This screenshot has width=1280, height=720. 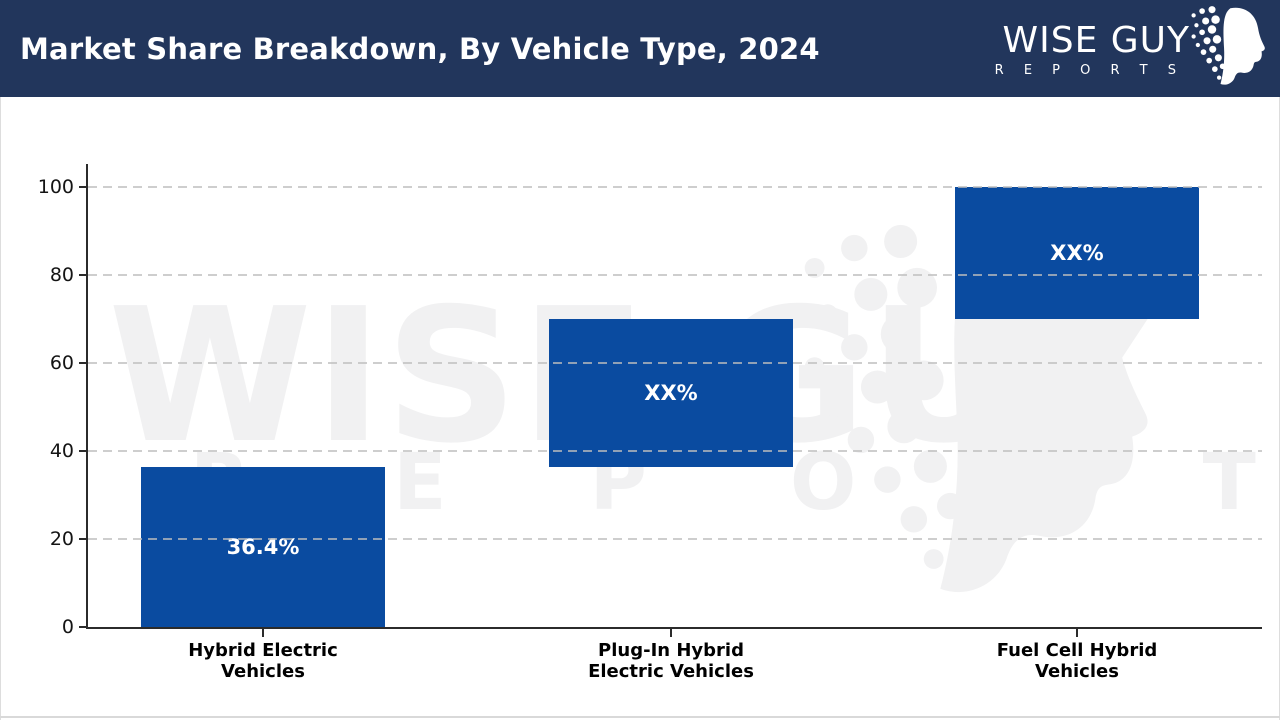 What do you see at coordinates (55, 187) in the screenshot?
I see `y-tick-label-100: 100` at bounding box center [55, 187].